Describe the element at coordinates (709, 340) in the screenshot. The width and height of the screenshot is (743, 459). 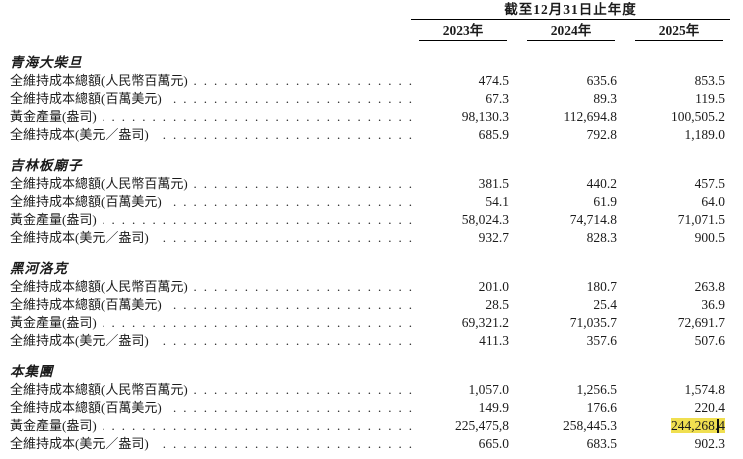
I see `value-2025: 507.6` at that location.